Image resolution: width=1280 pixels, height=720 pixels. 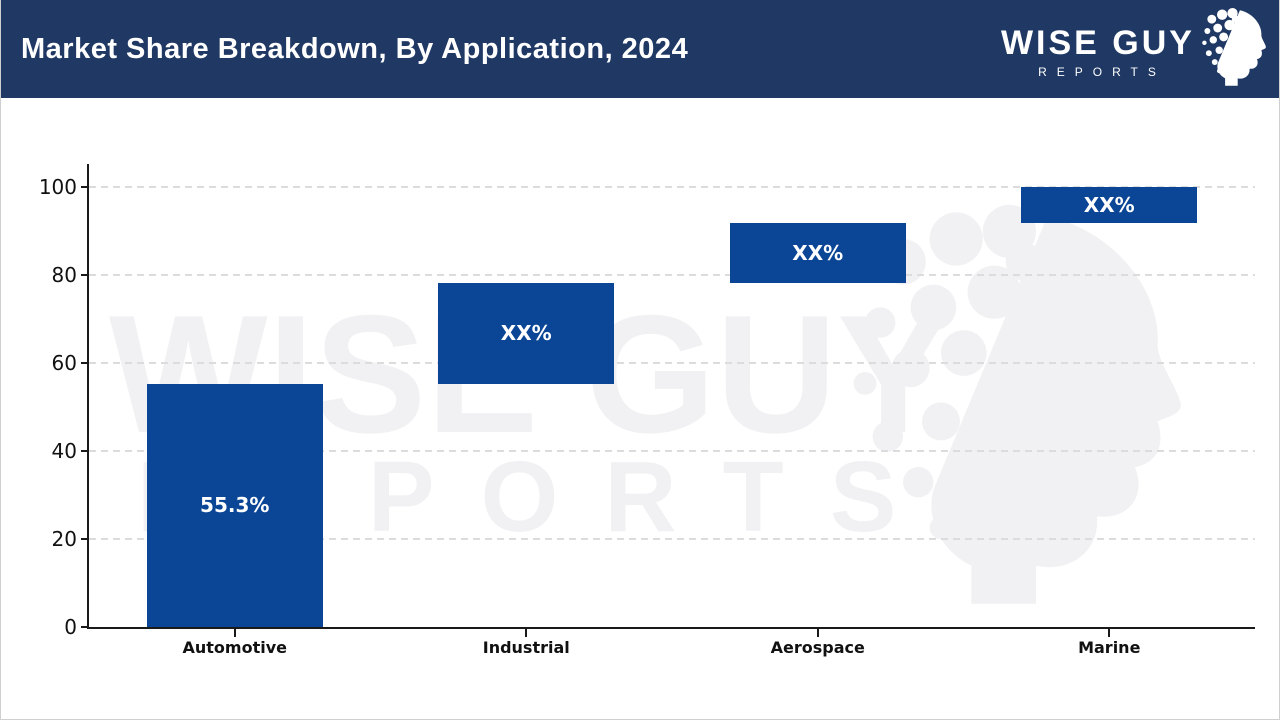 What do you see at coordinates (671, 628) in the screenshot?
I see `x-axis-line` at bounding box center [671, 628].